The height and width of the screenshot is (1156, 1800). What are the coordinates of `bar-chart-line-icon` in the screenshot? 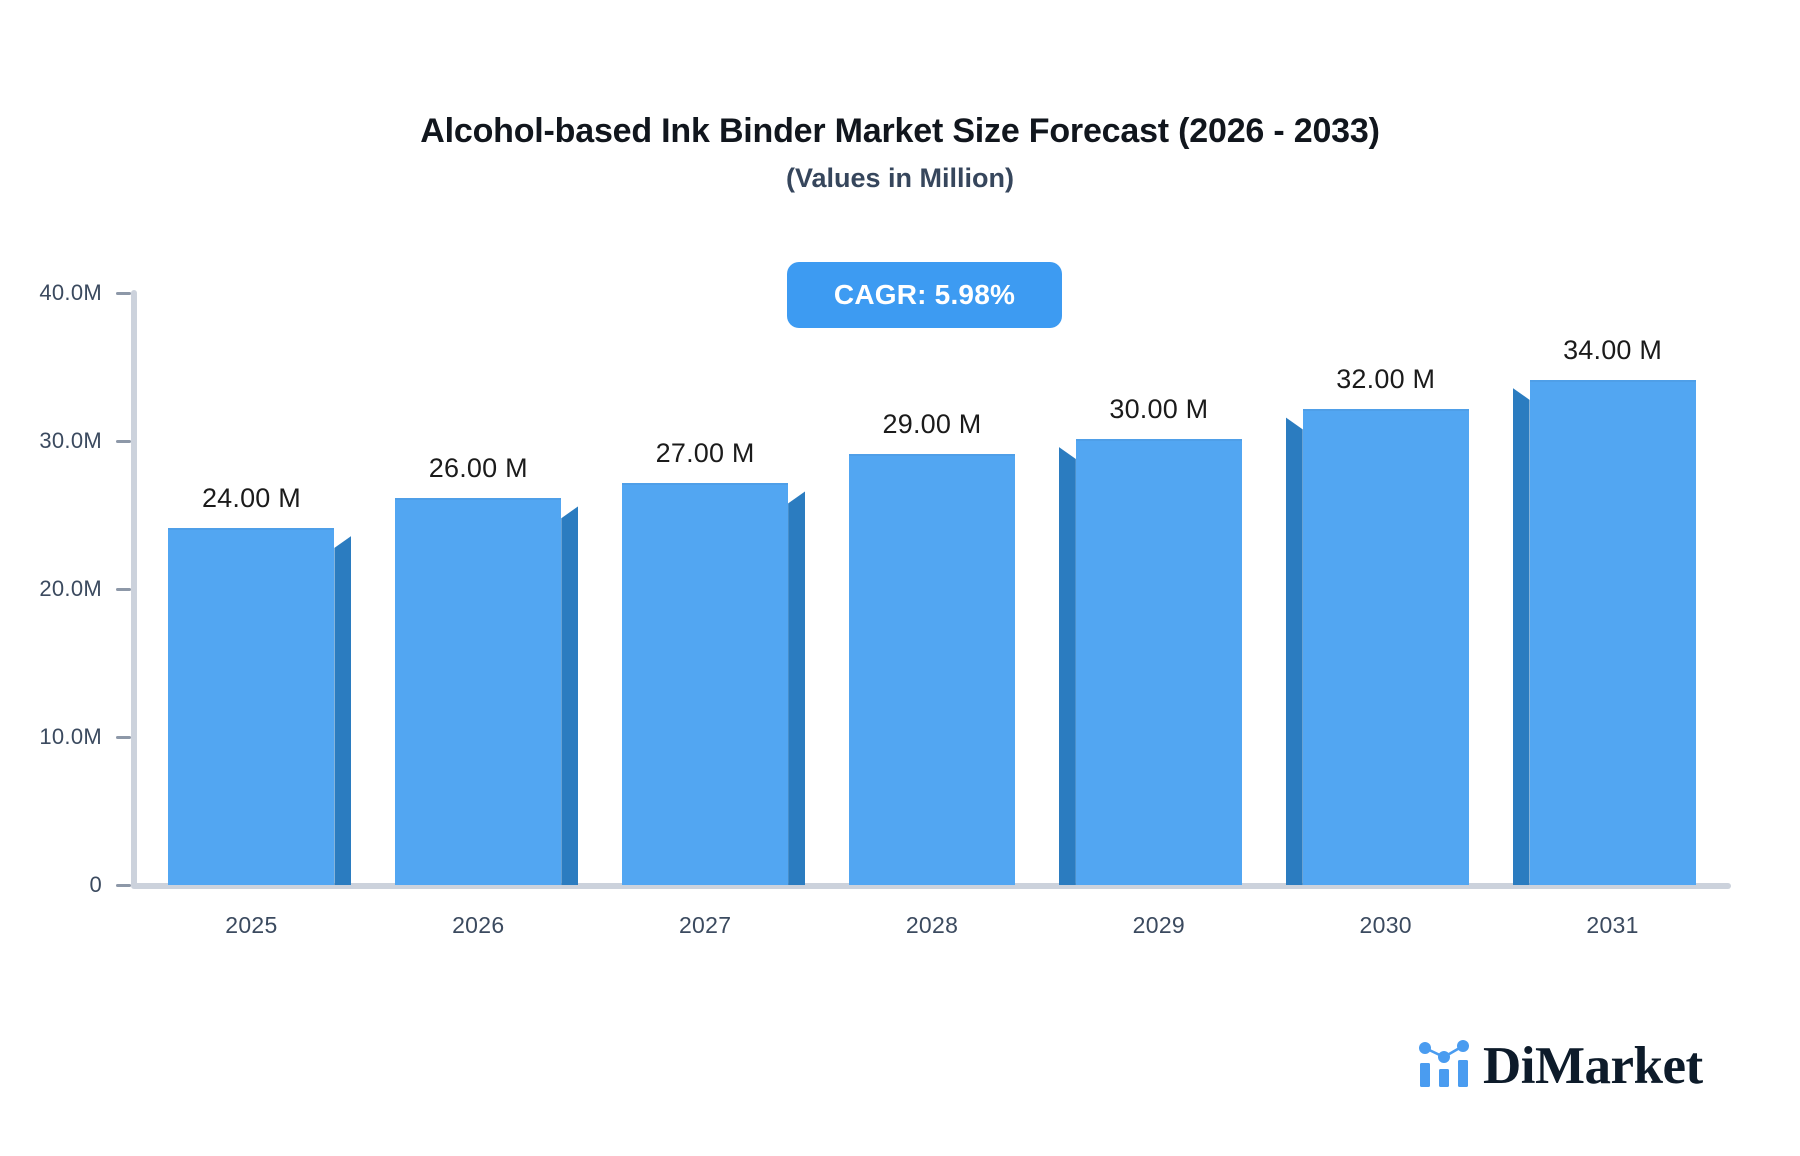 It's located at (1444, 1066).